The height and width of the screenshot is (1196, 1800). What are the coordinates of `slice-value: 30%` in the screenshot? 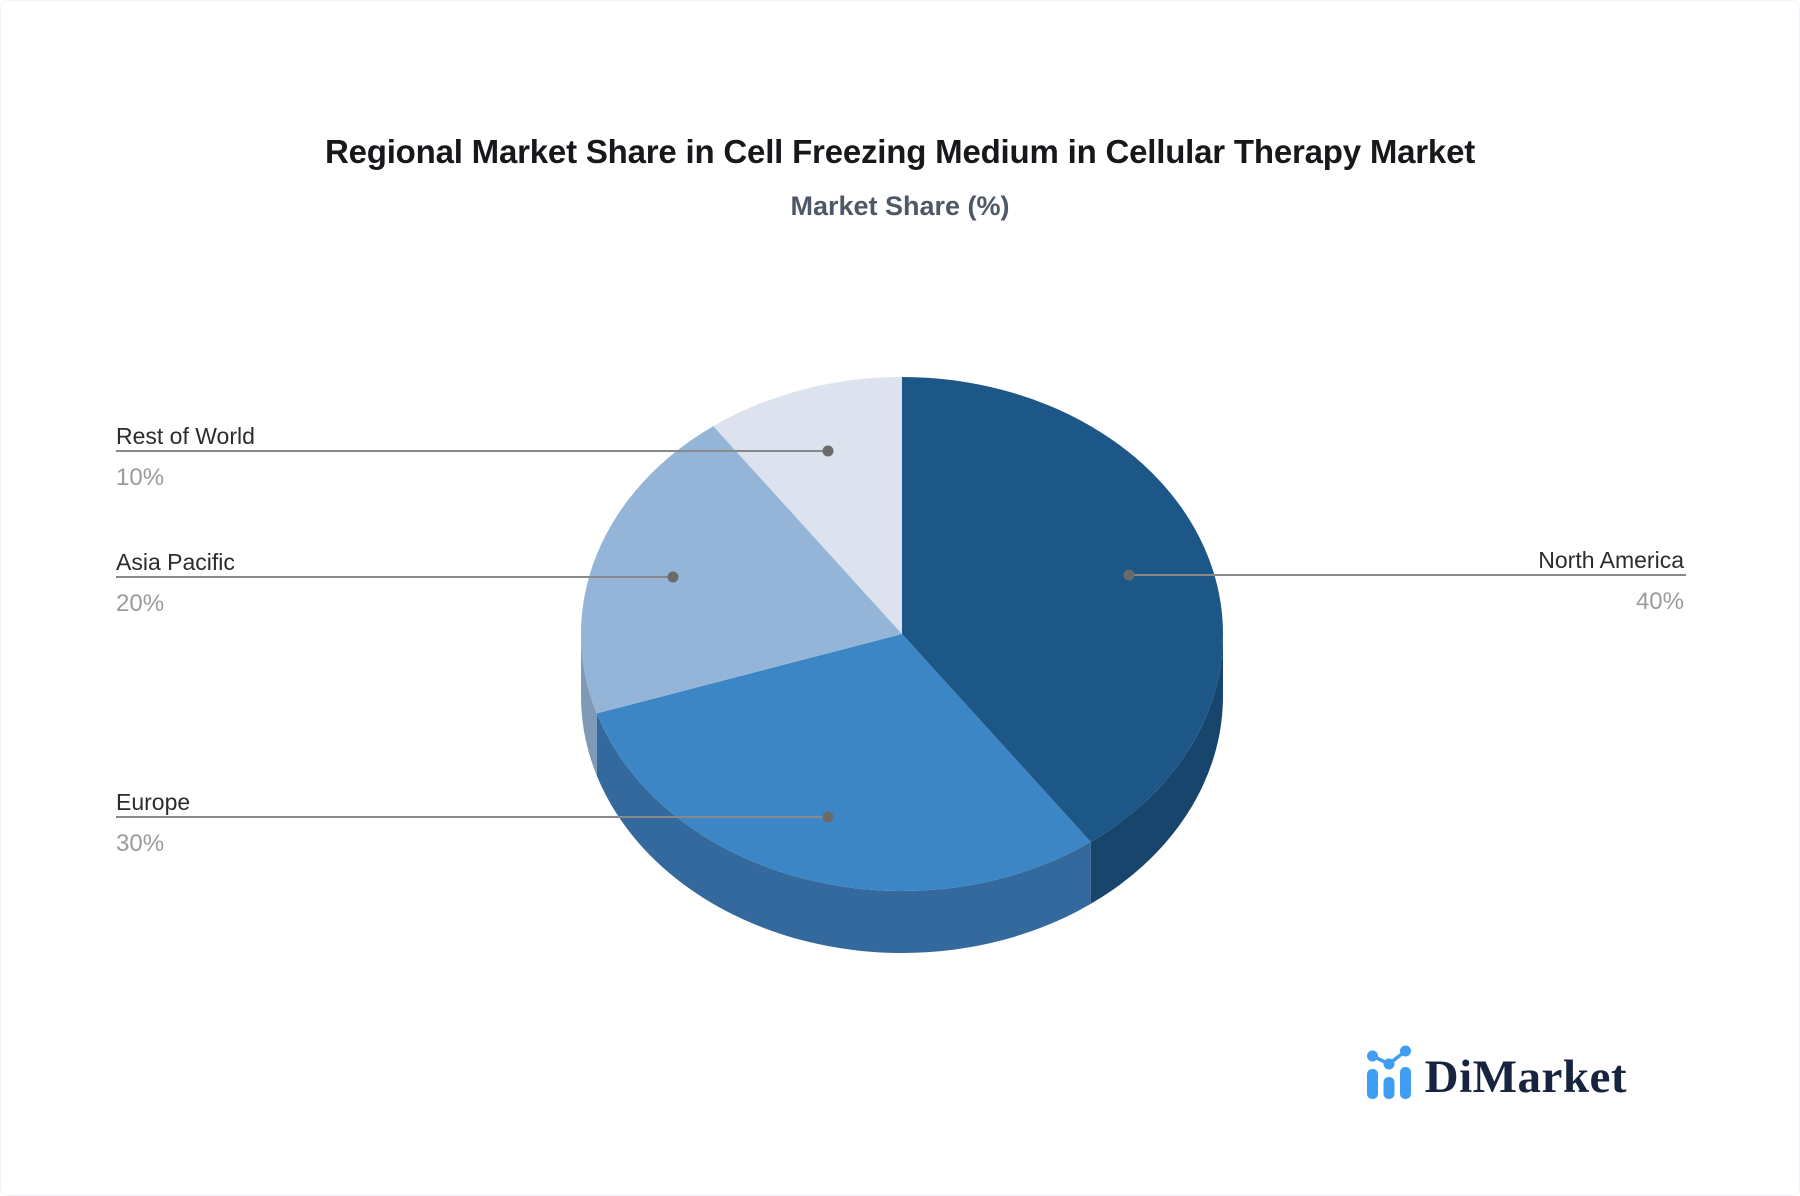 It's located at (140, 843).